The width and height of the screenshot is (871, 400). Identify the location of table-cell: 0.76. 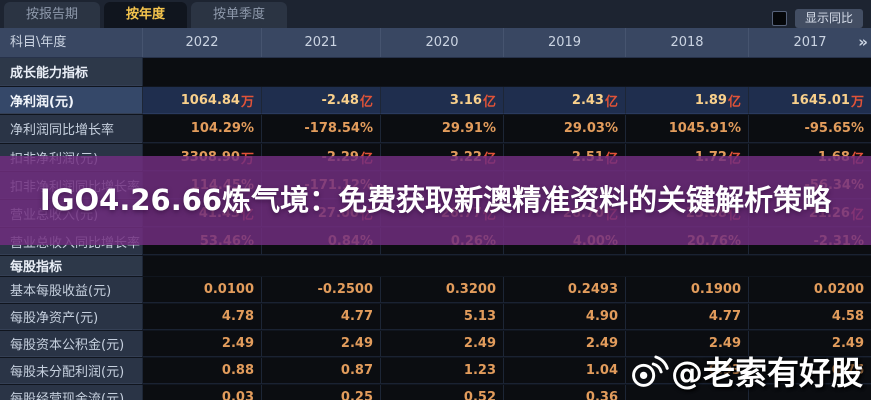
(809, 371).